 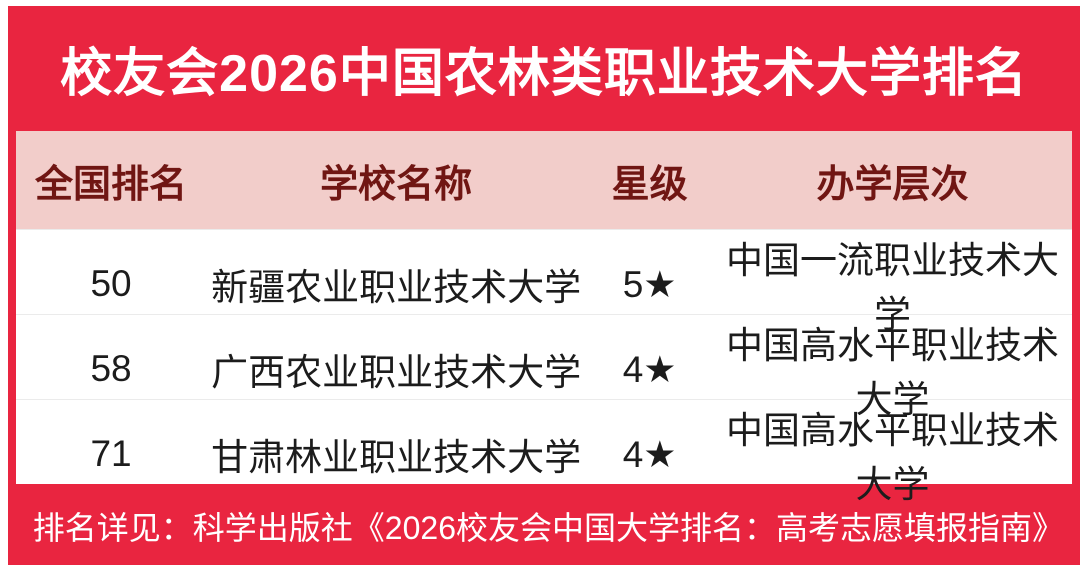 I want to click on page-title: 校友会2026中国农林类职业技术大学排名, so click(x=544, y=74).